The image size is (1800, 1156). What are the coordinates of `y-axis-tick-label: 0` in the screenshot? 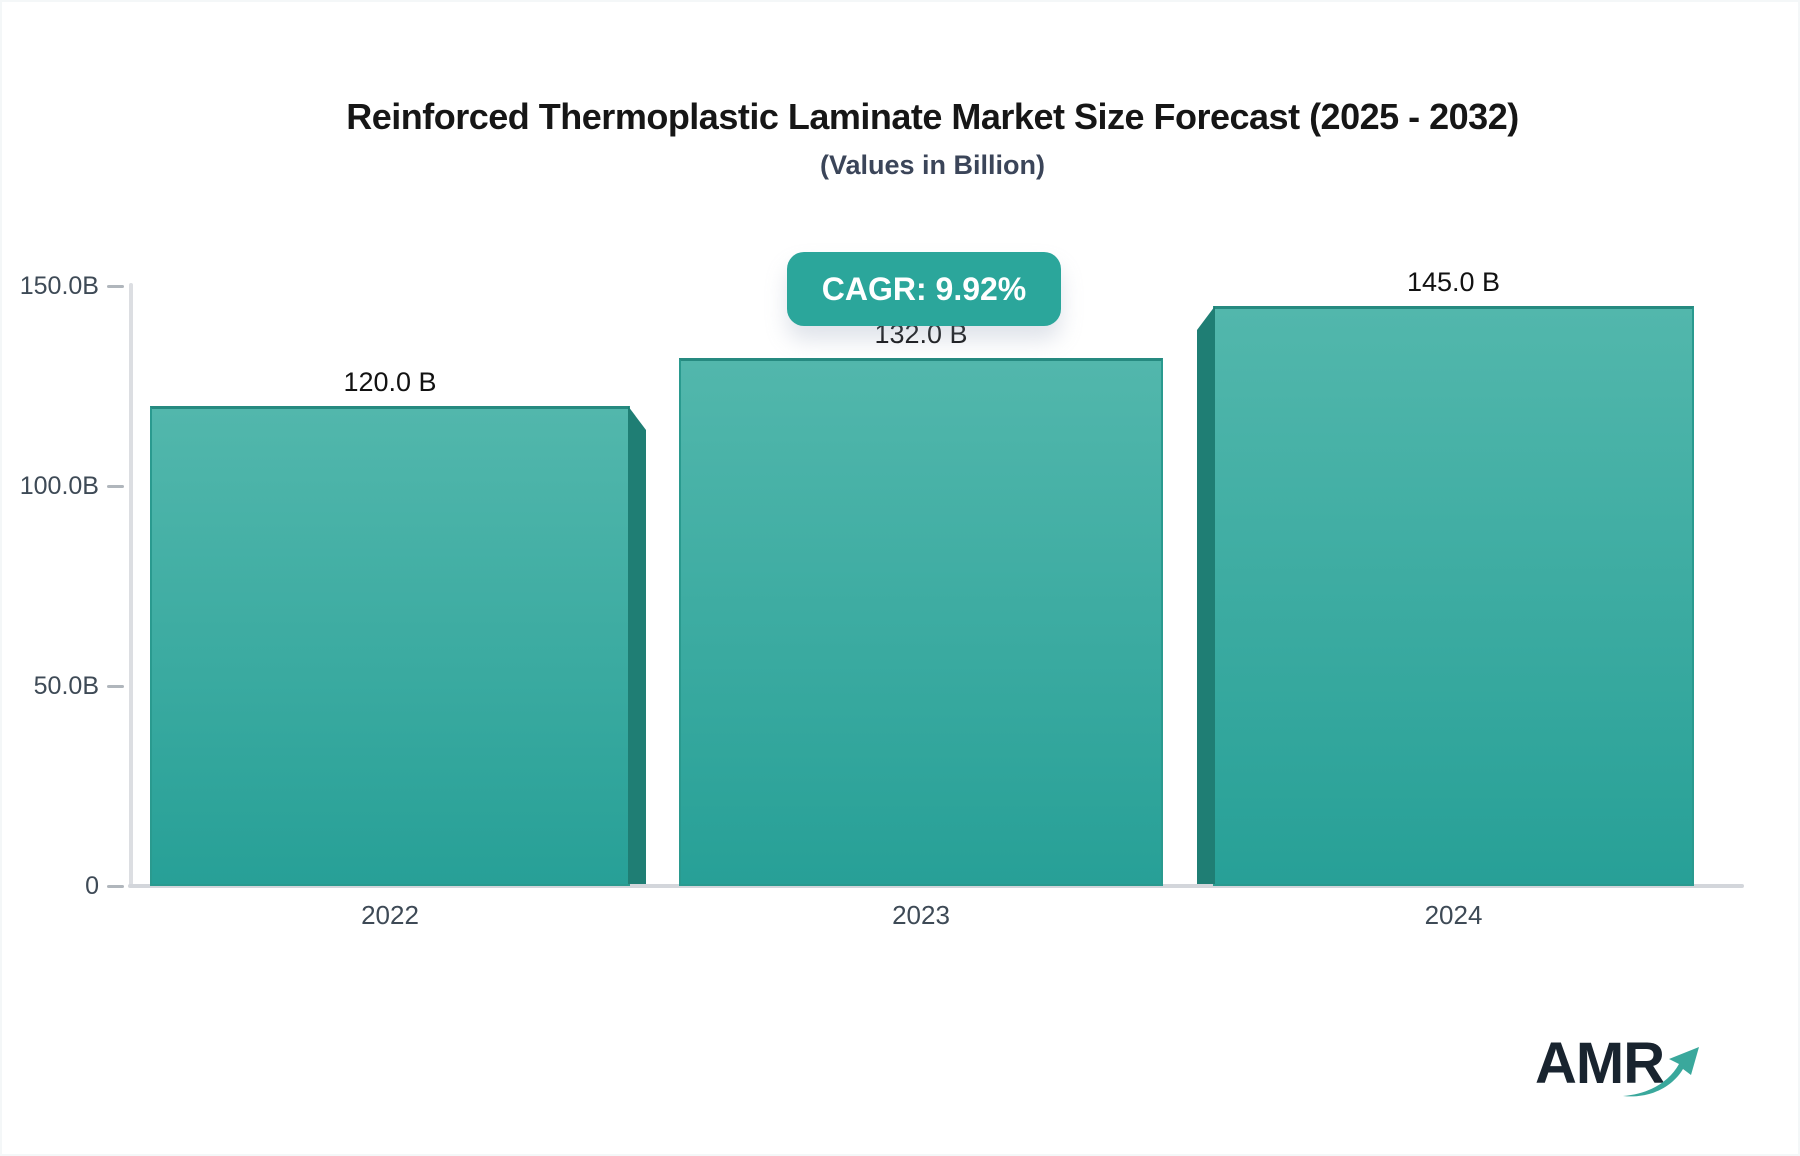 It's located at (92, 885).